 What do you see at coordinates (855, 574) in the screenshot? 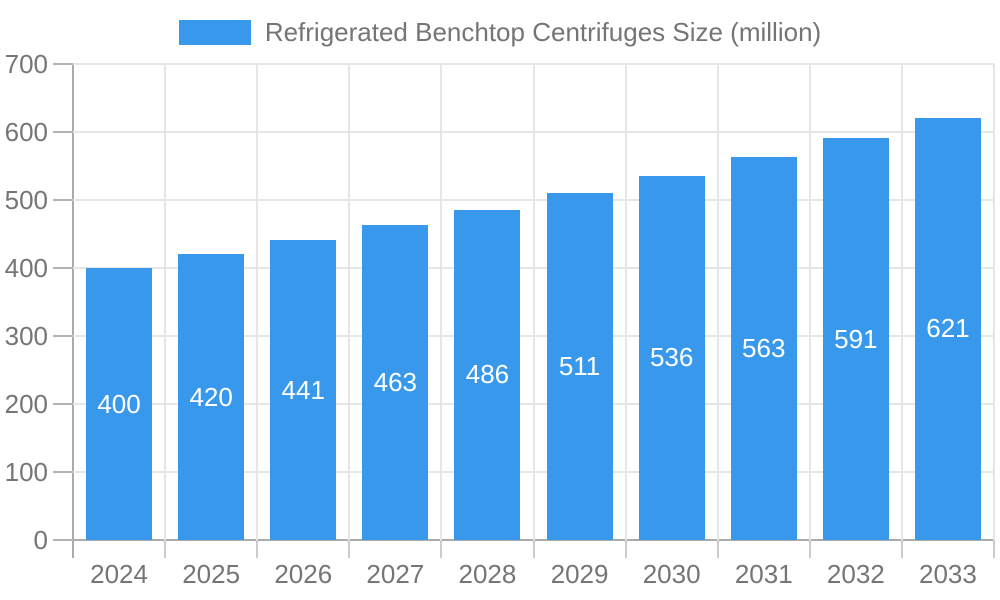
I see `x-tick-label: 2032` at bounding box center [855, 574].